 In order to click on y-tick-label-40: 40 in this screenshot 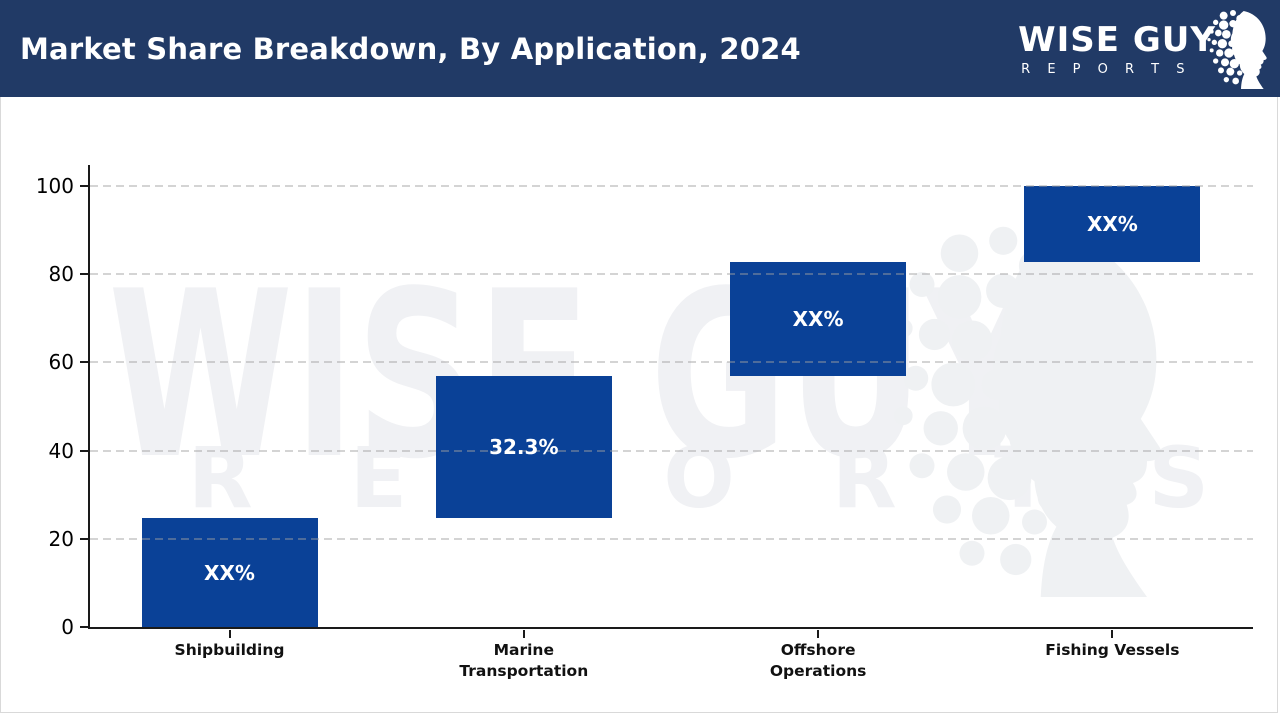, I will do `click(61, 450)`.